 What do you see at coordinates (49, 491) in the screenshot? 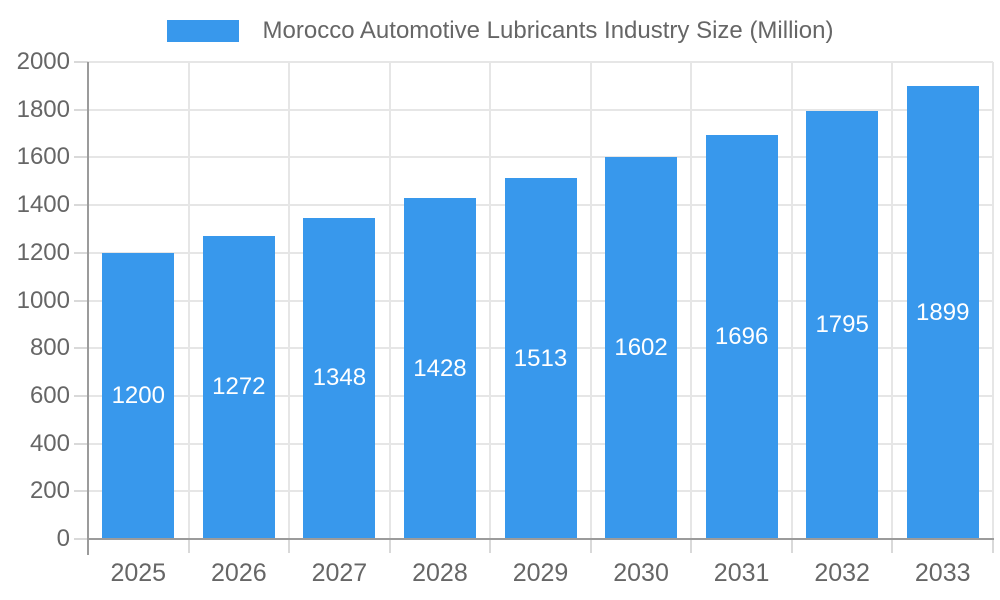
I see `y-axis-tick-label: 200` at bounding box center [49, 491].